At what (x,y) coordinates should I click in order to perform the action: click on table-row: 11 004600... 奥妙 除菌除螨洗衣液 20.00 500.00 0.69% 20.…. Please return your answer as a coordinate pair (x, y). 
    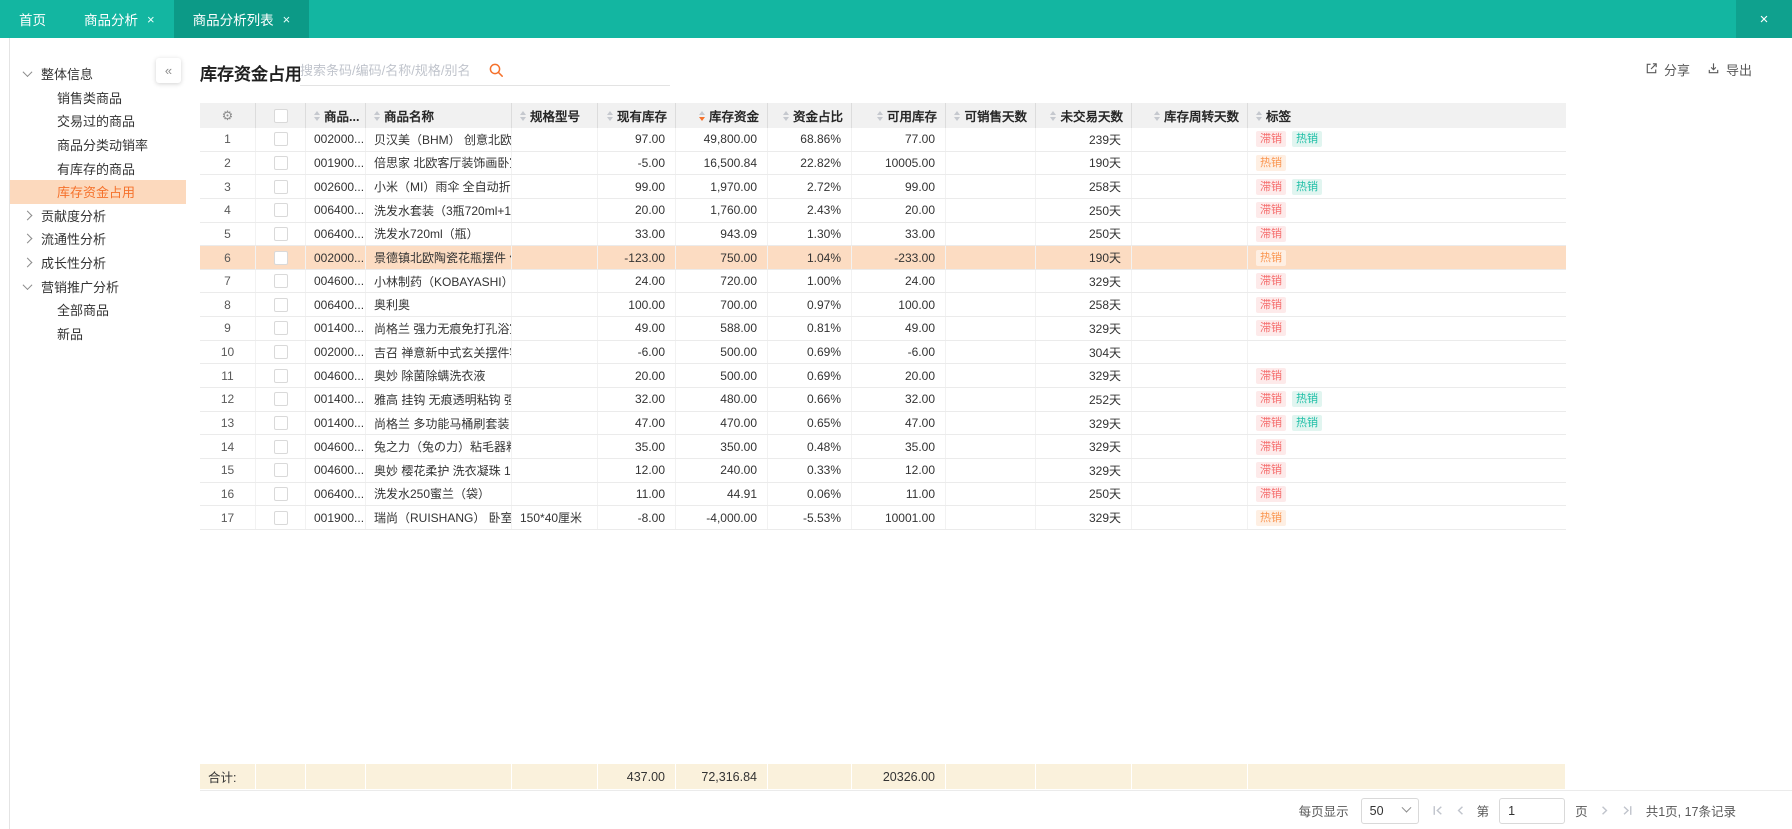
    Looking at the image, I should click on (883, 376).